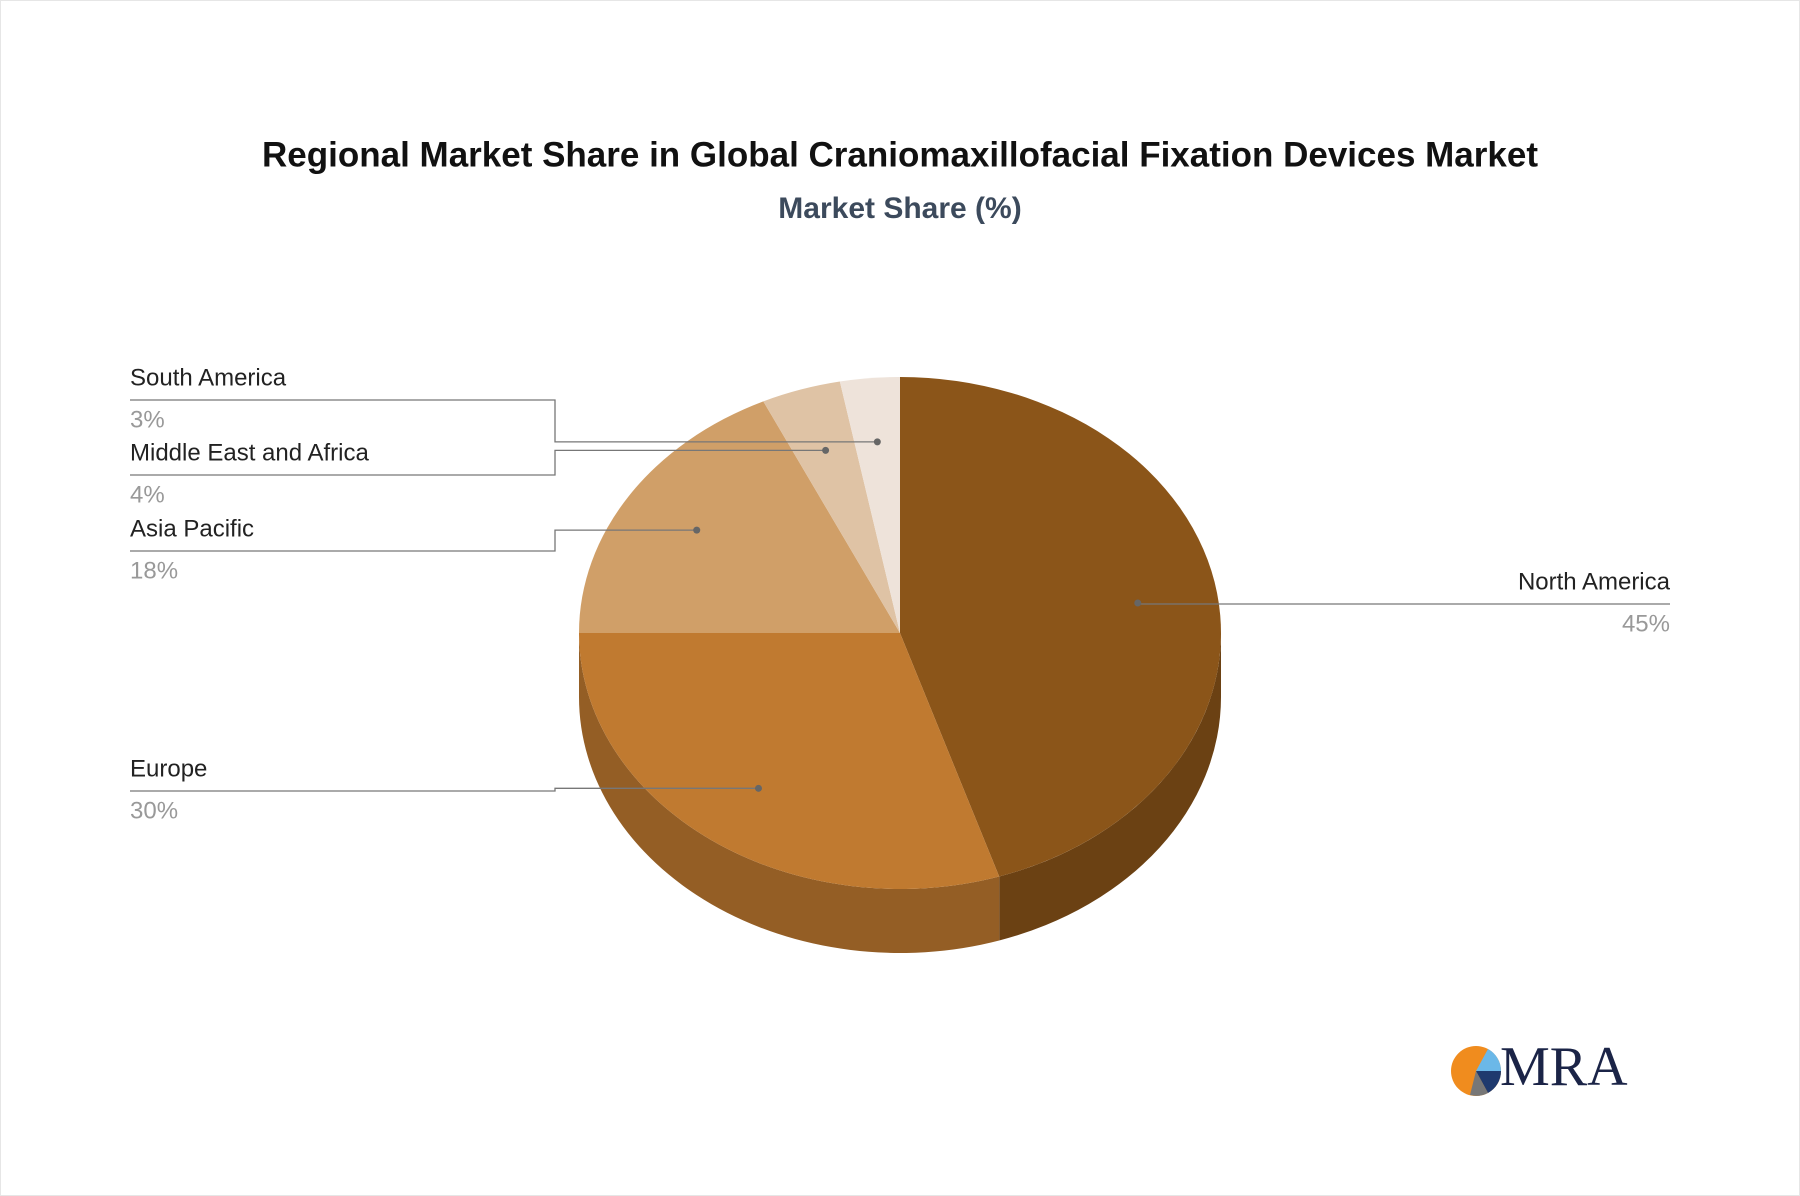 Image resolution: width=1800 pixels, height=1196 pixels. What do you see at coordinates (249, 452) in the screenshot?
I see `slice-label: Middle East and Africa` at bounding box center [249, 452].